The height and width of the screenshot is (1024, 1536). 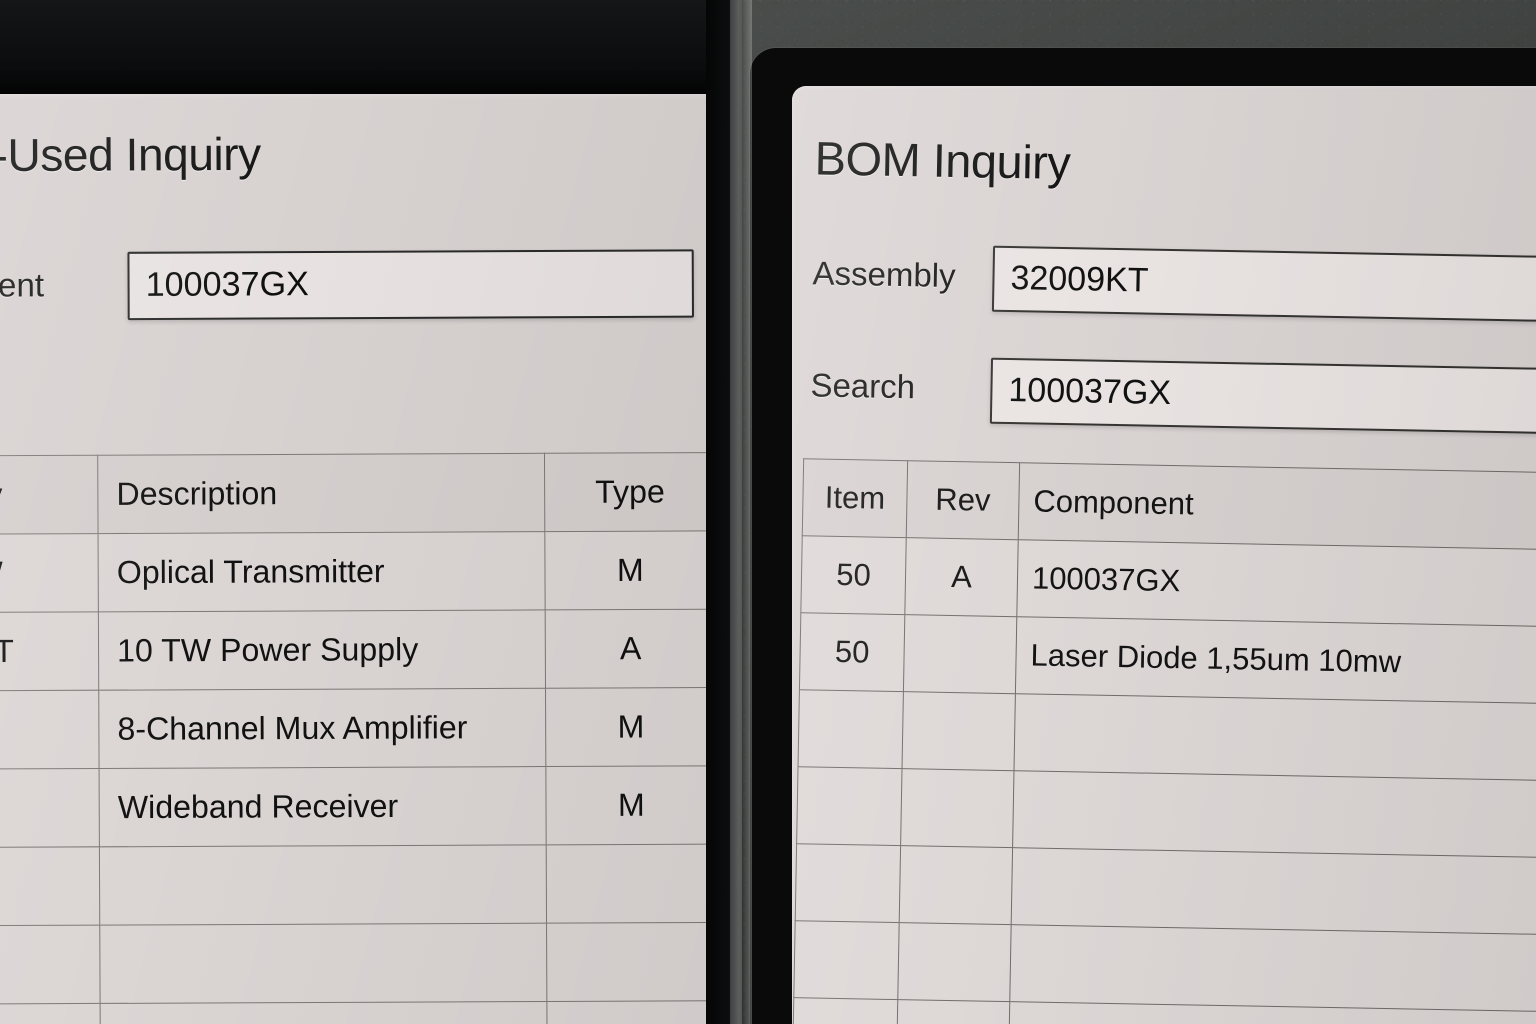 I want to click on column-header-rev: Rev, so click(x=963, y=500).